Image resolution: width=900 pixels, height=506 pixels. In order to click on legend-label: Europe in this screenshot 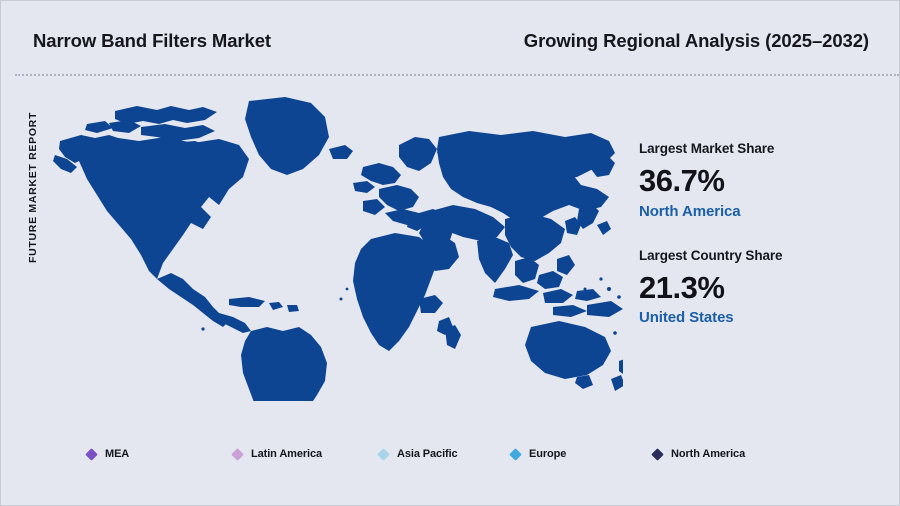, I will do `click(548, 454)`.